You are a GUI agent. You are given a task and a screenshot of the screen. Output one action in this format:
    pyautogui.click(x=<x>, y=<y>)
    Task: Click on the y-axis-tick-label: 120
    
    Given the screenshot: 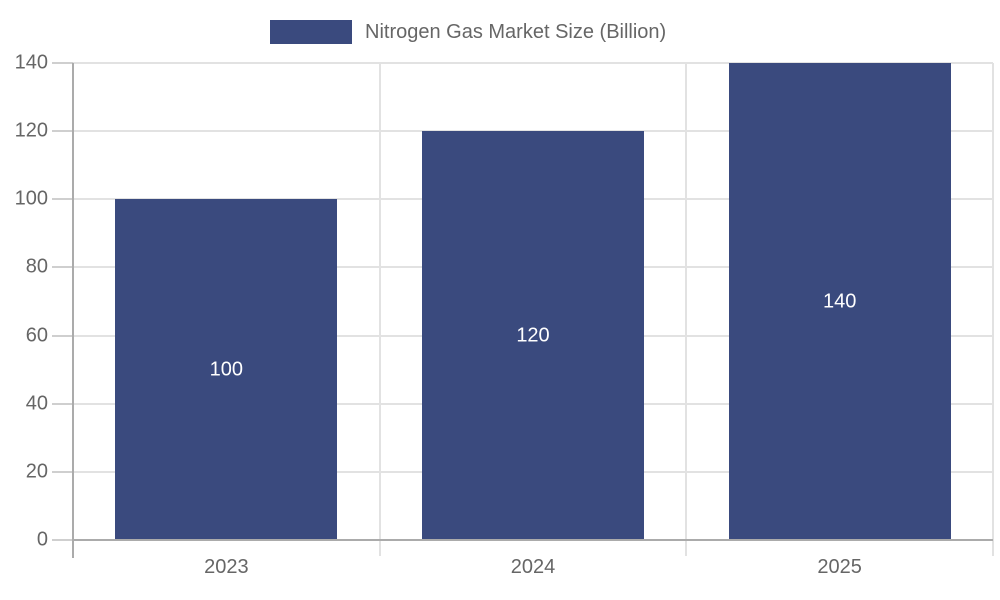 What is the action you would take?
    pyautogui.click(x=31, y=130)
    